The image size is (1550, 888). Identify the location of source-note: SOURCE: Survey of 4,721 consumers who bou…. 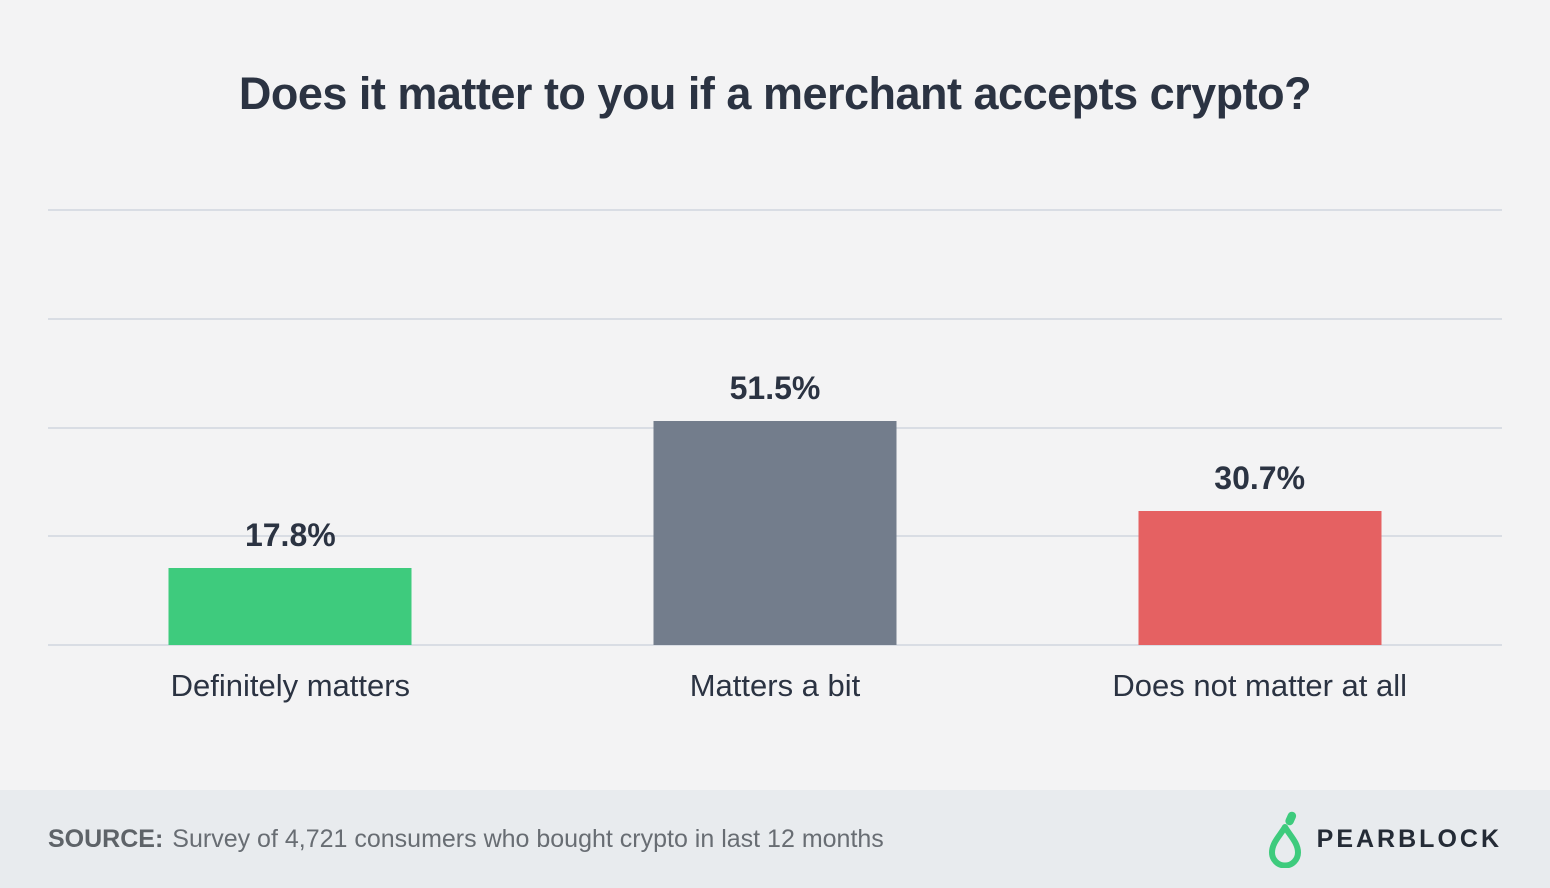
(466, 839).